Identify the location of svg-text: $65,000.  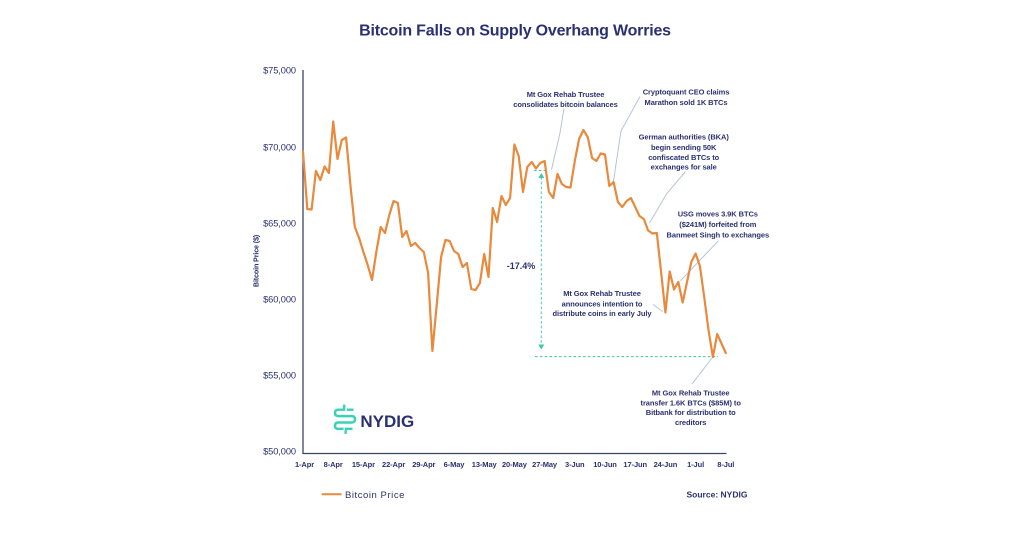
(279, 224).